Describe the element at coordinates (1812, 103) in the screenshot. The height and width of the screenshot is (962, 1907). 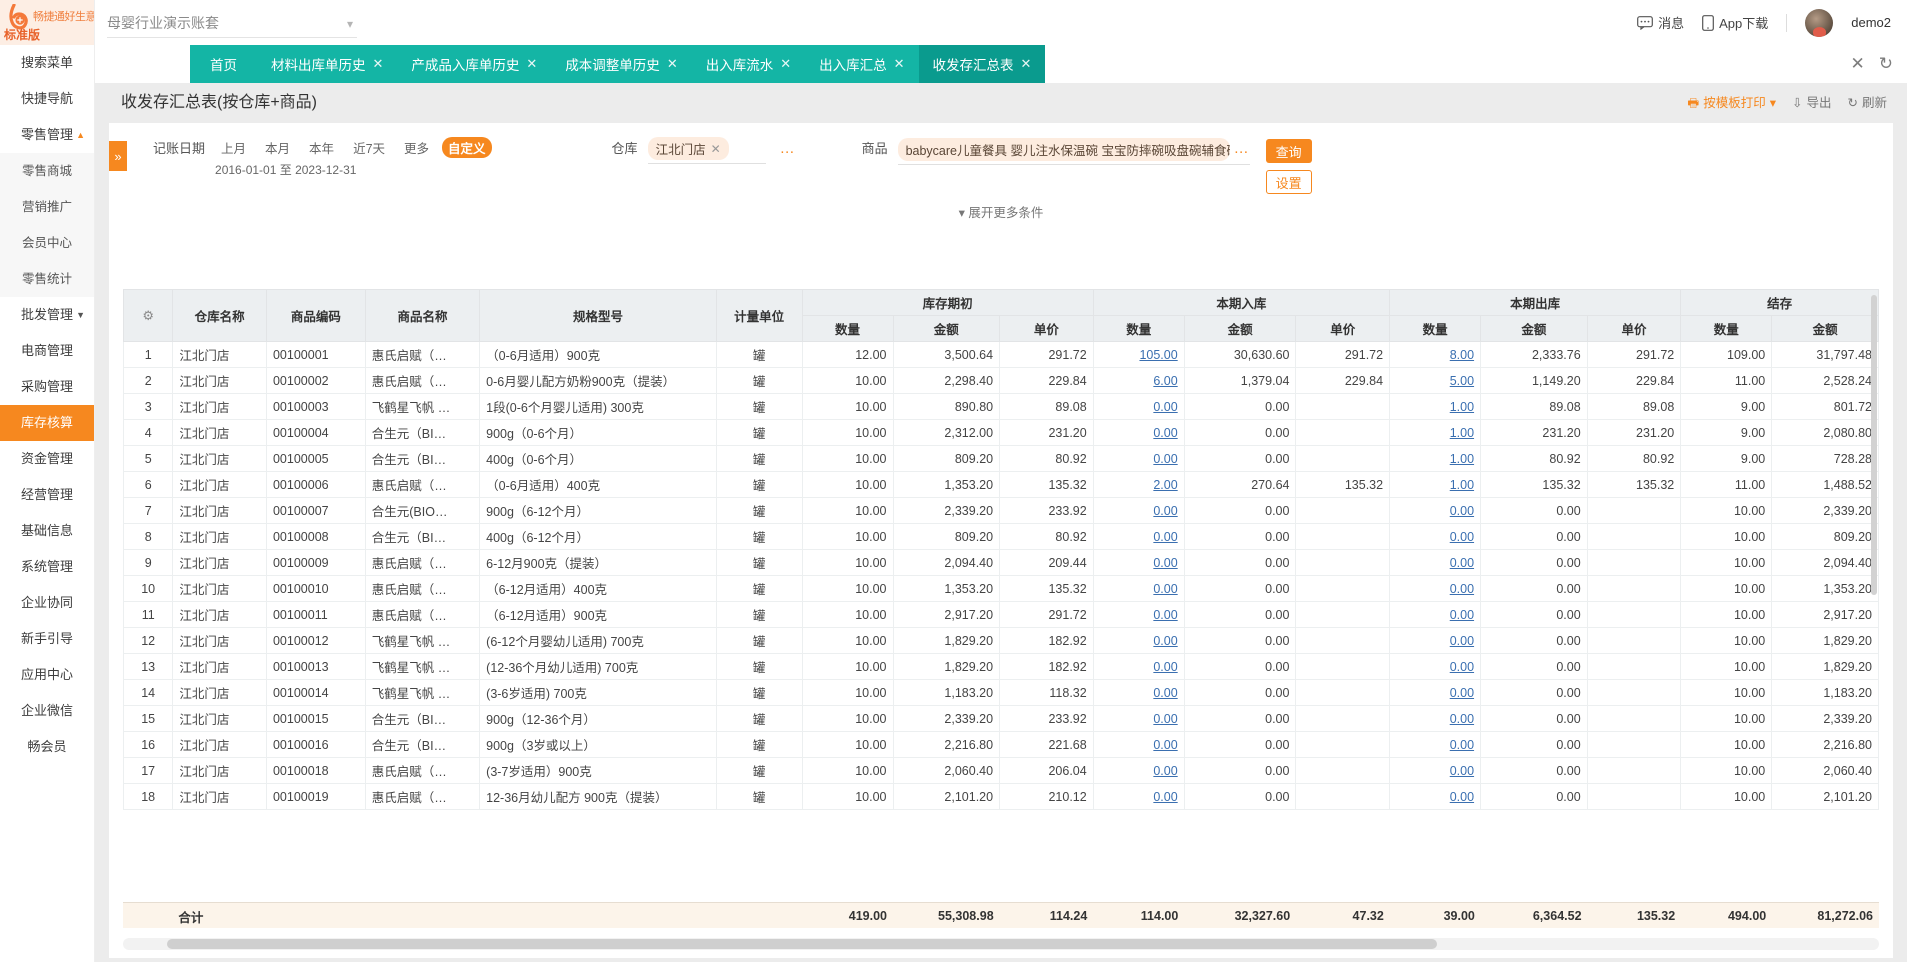
I see `export-button: ⇩ 导出` at that location.